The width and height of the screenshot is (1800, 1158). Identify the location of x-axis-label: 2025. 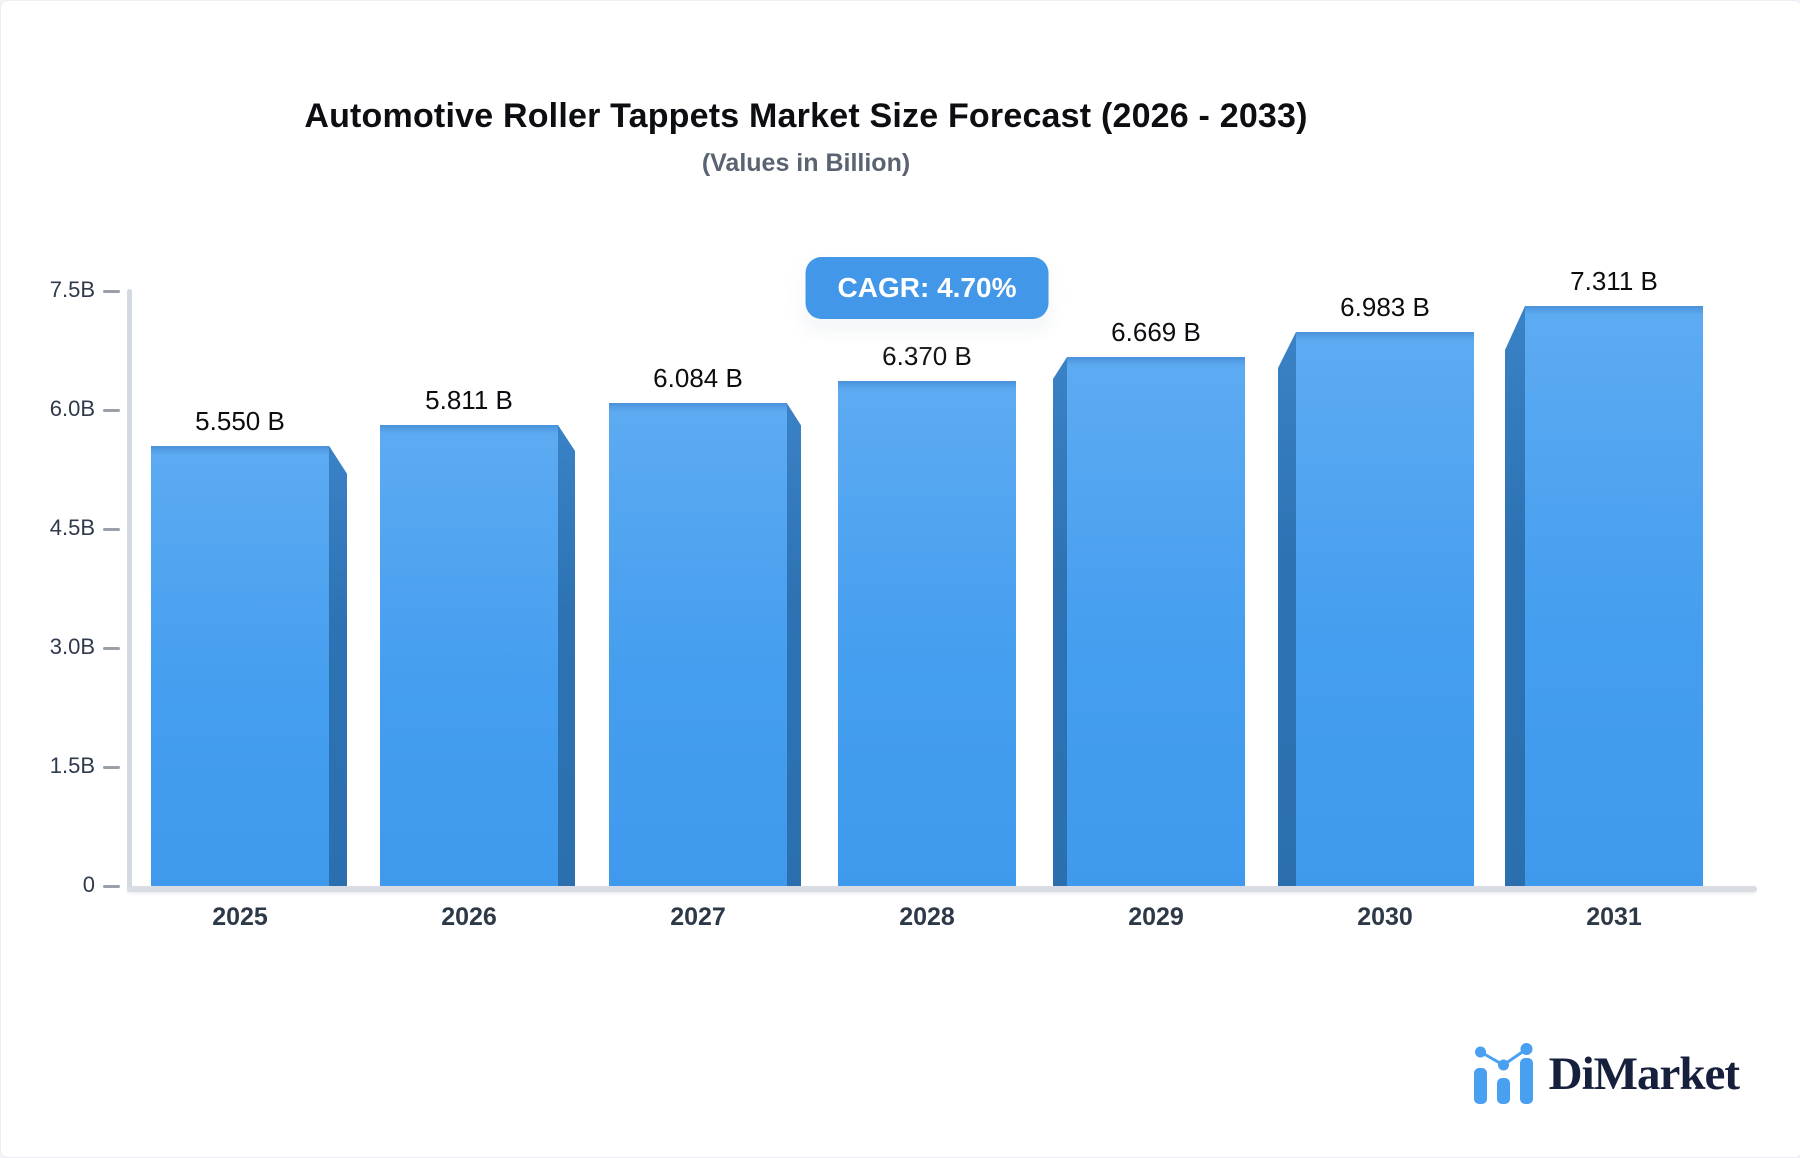
(240, 917).